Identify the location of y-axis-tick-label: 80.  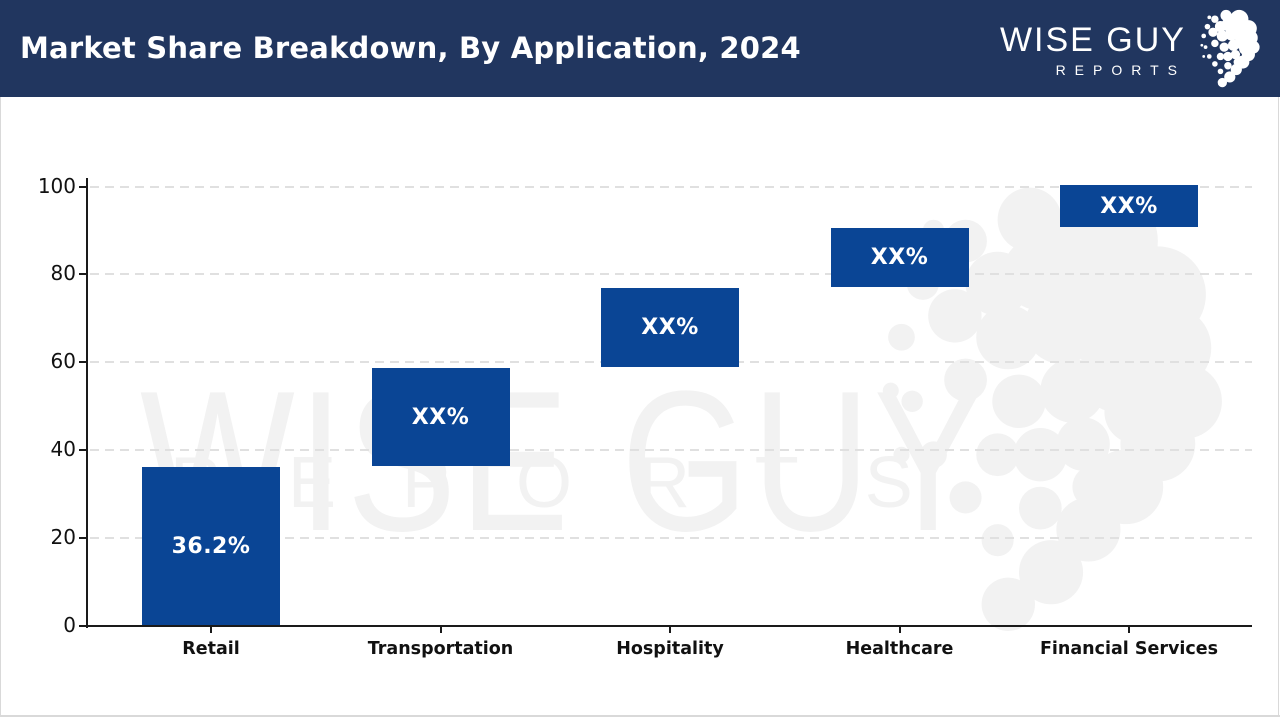
(63, 273).